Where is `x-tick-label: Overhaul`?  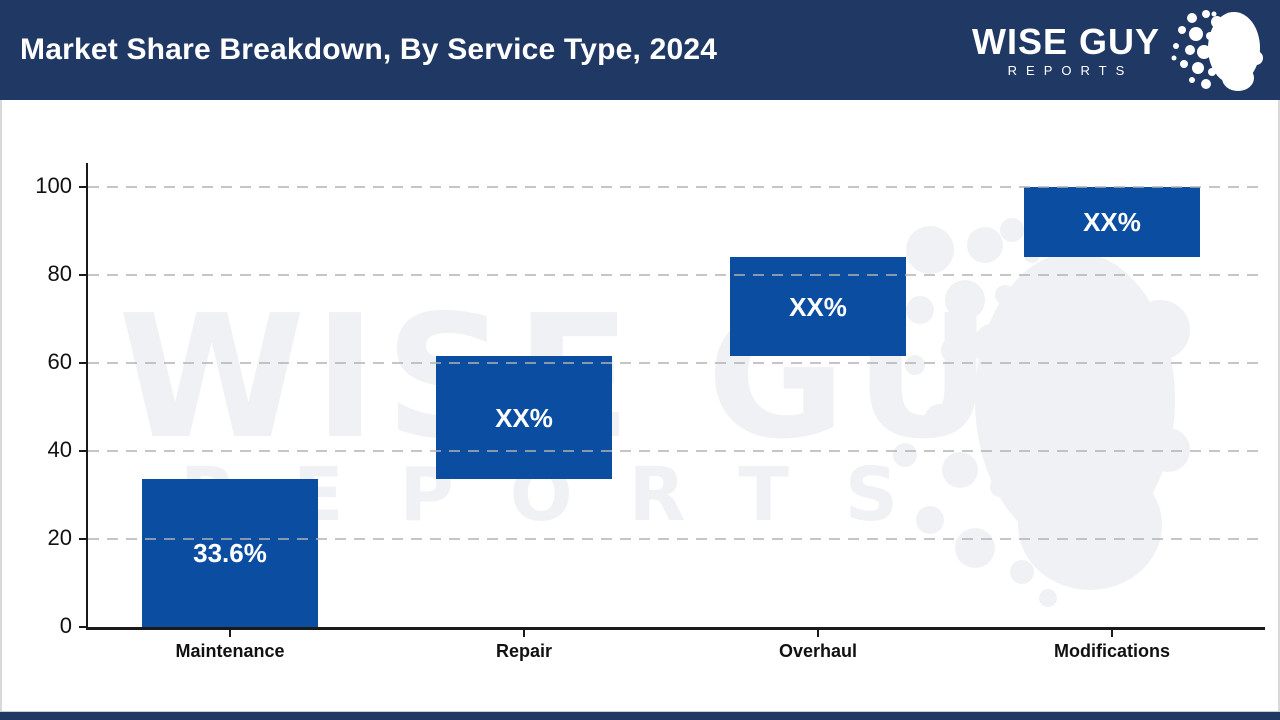
x-tick-label: Overhaul is located at coordinates (818, 651).